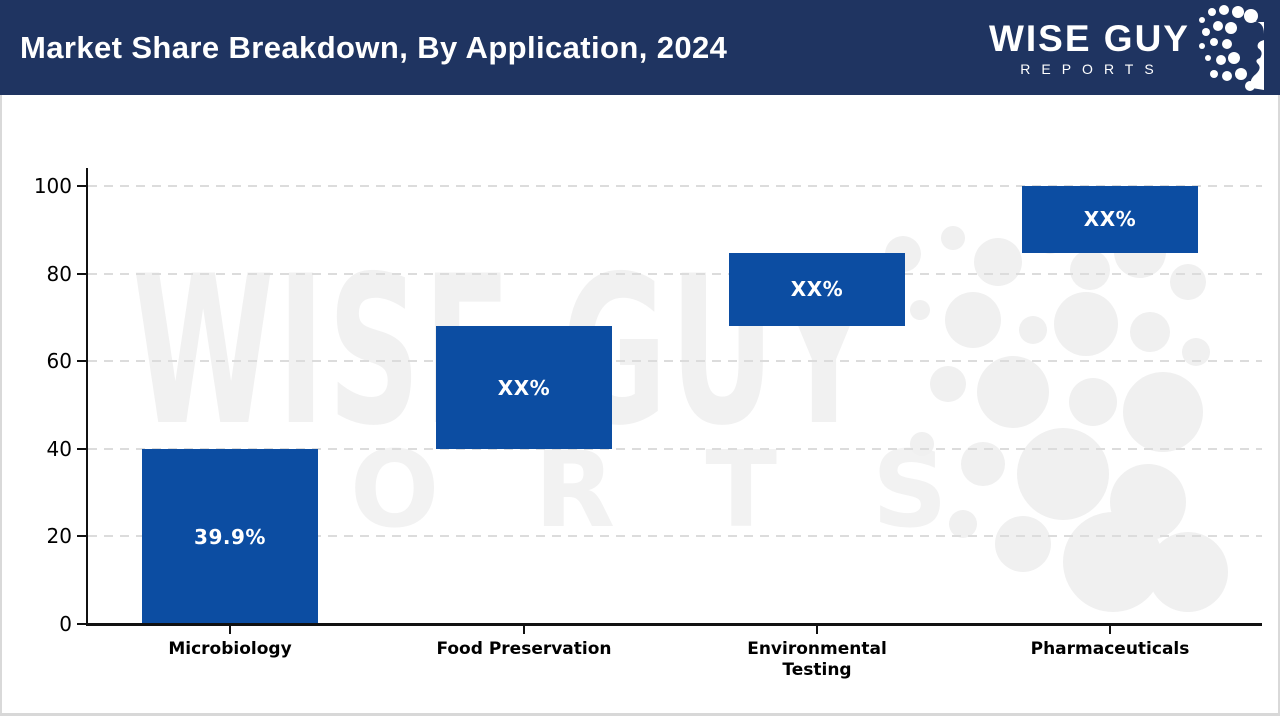  Describe the element at coordinates (65, 624) in the screenshot. I see `y-tick-label-0: 0` at that location.